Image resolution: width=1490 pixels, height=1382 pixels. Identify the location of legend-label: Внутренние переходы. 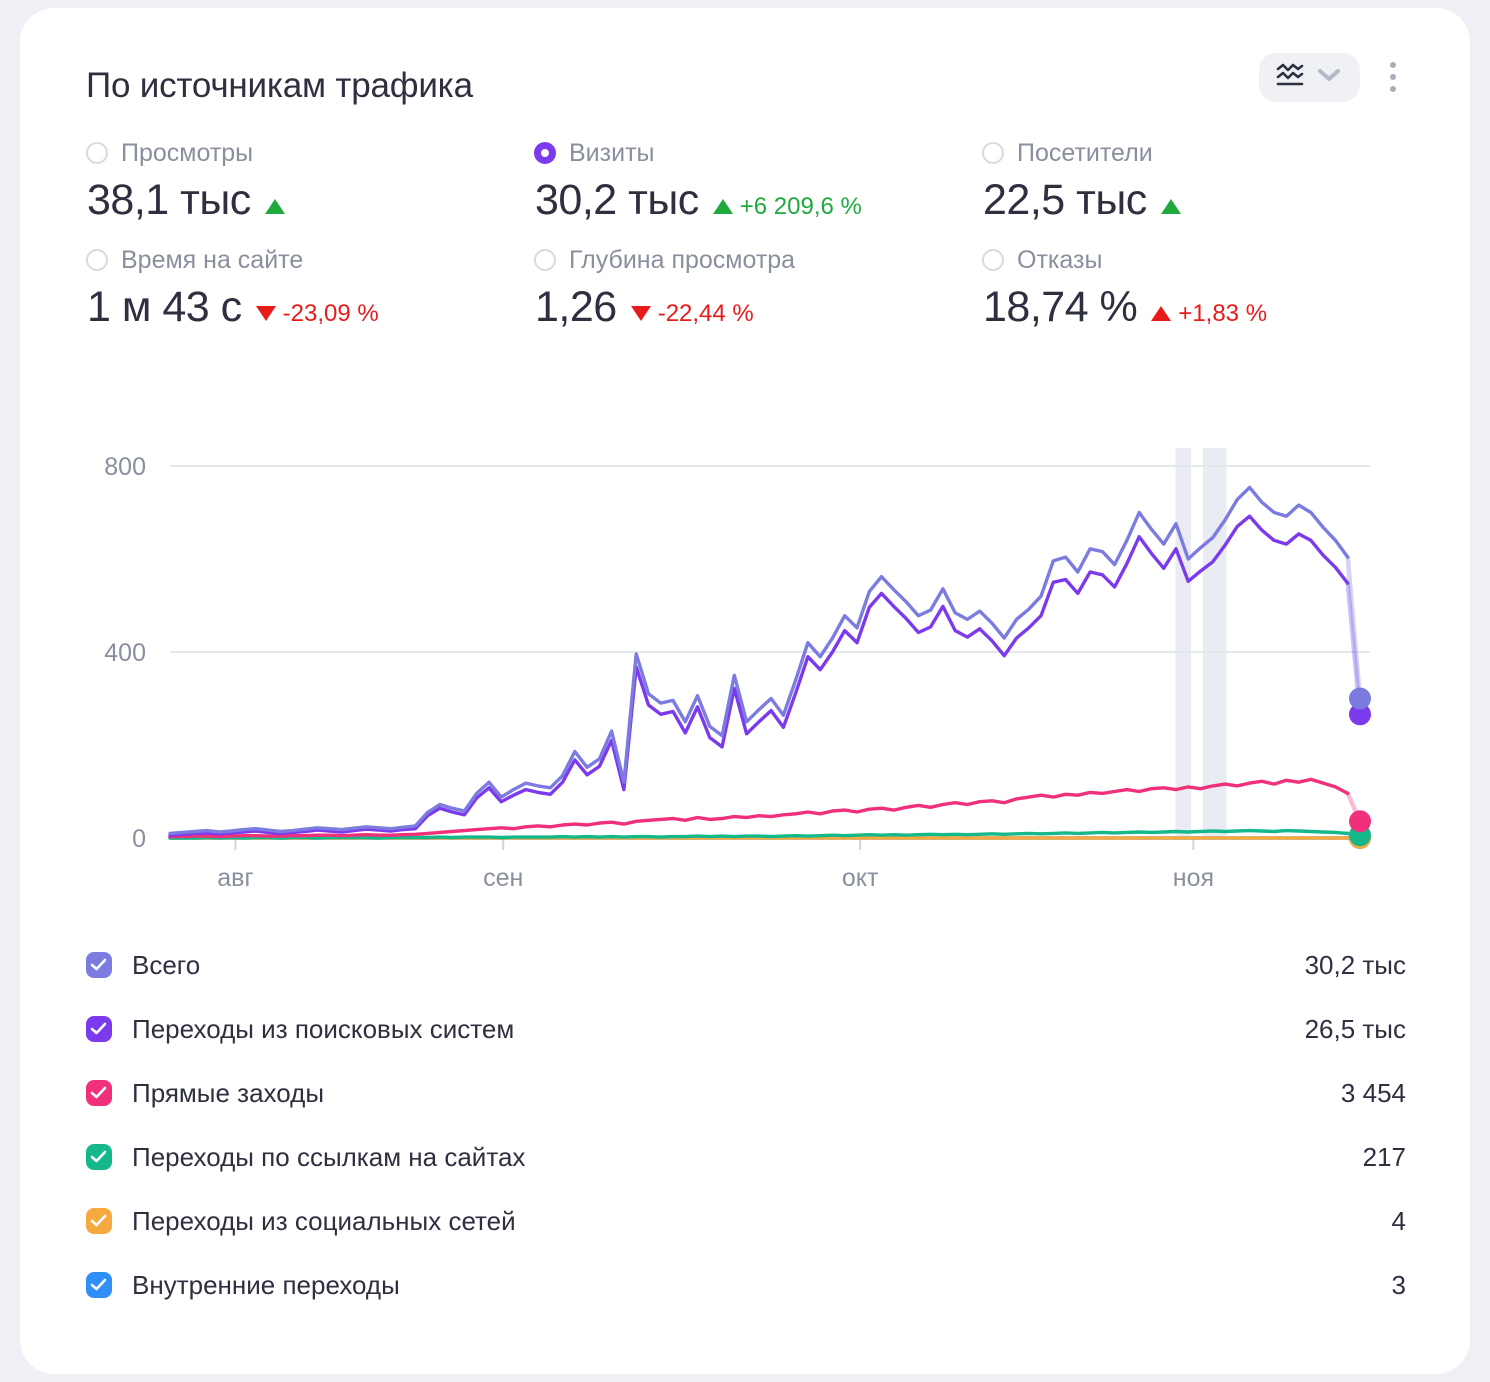
(266, 1284).